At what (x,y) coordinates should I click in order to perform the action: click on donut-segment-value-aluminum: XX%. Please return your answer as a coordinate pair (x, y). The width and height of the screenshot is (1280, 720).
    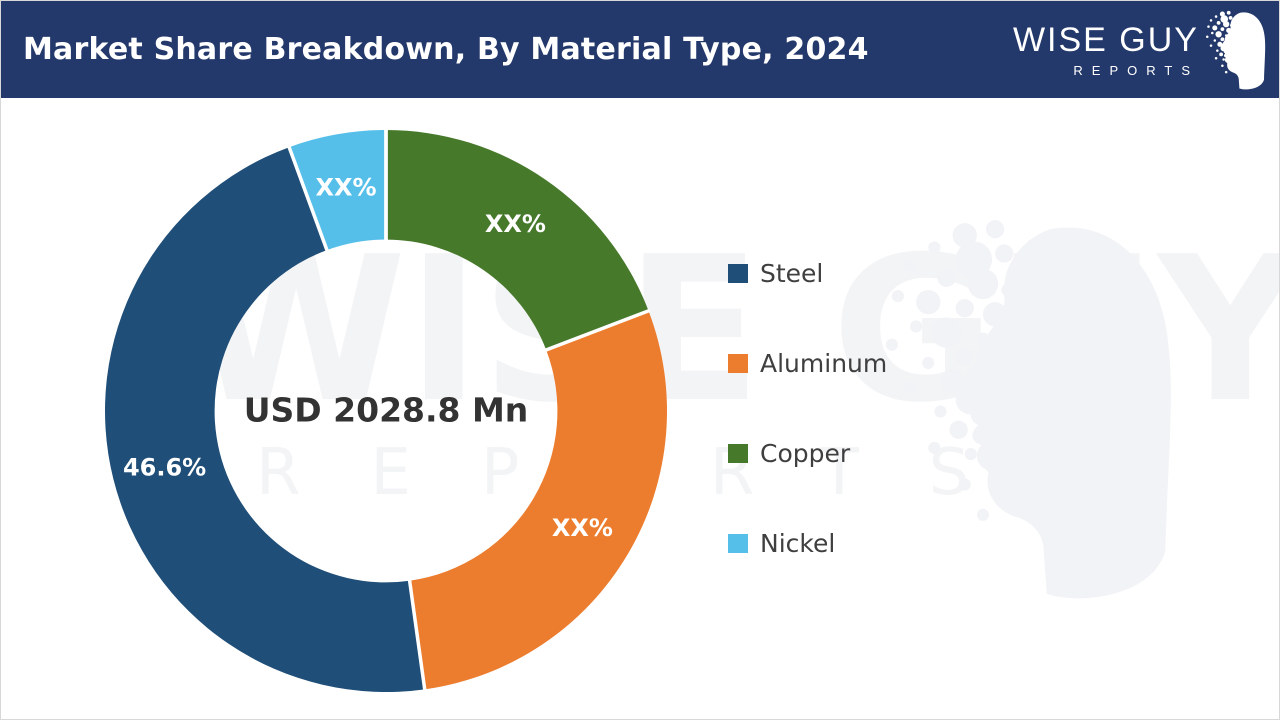
    Looking at the image, I should click on (582, 528).